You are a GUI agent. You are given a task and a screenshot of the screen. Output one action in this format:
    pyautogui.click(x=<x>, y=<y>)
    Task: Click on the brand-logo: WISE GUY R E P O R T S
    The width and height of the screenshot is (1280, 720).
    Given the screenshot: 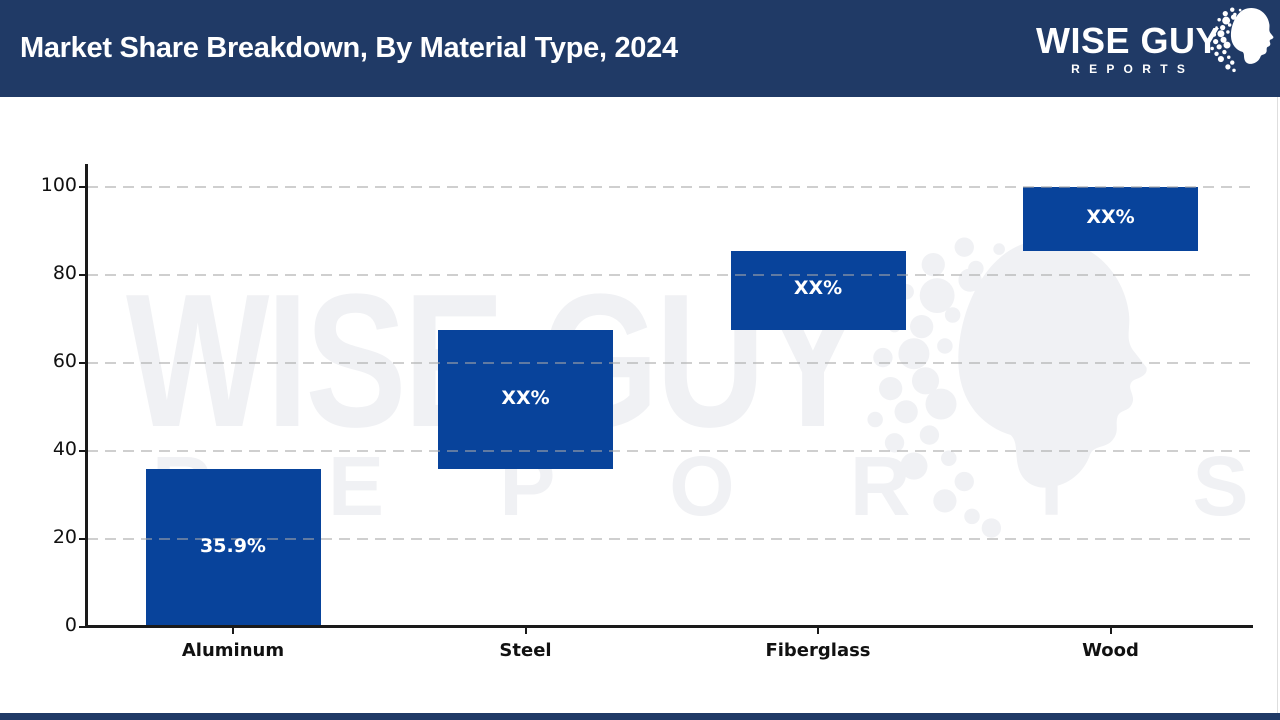 What is the action you would take?
    pyautogui.click(x=1156, y=49)
    